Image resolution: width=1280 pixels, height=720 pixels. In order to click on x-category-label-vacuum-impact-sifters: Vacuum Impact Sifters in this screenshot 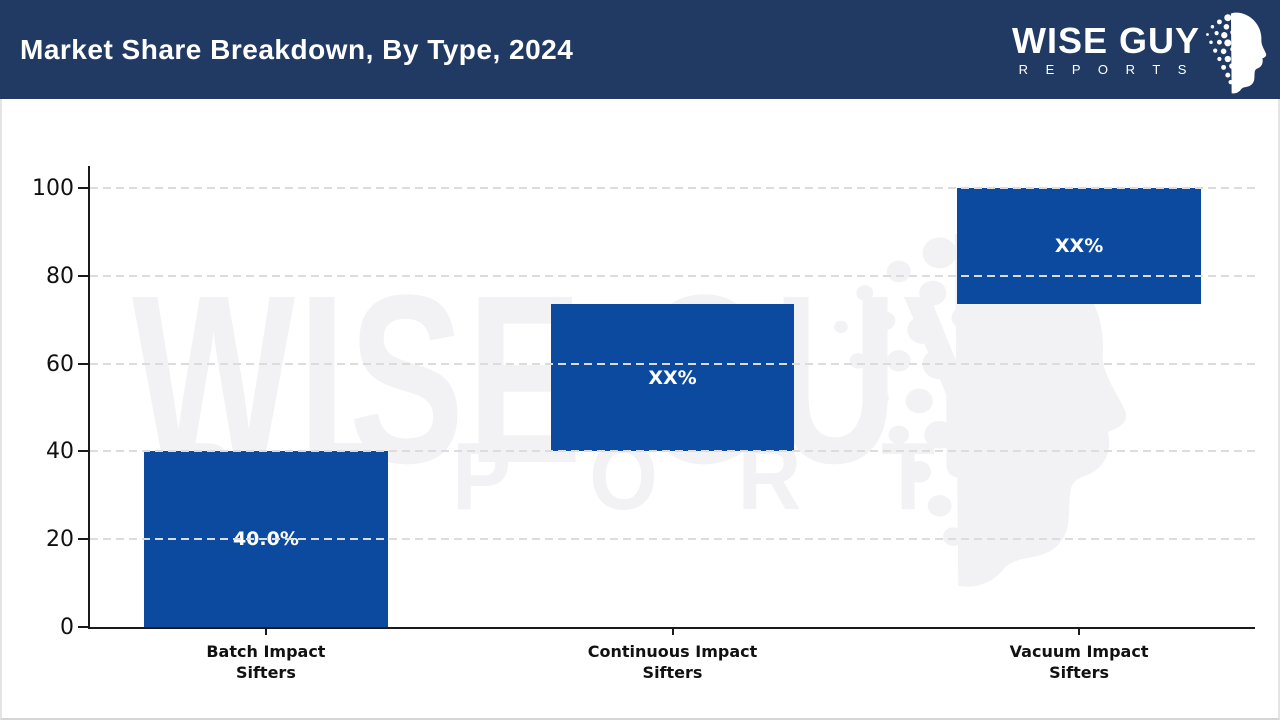, I will do `click(1079, 663)`.